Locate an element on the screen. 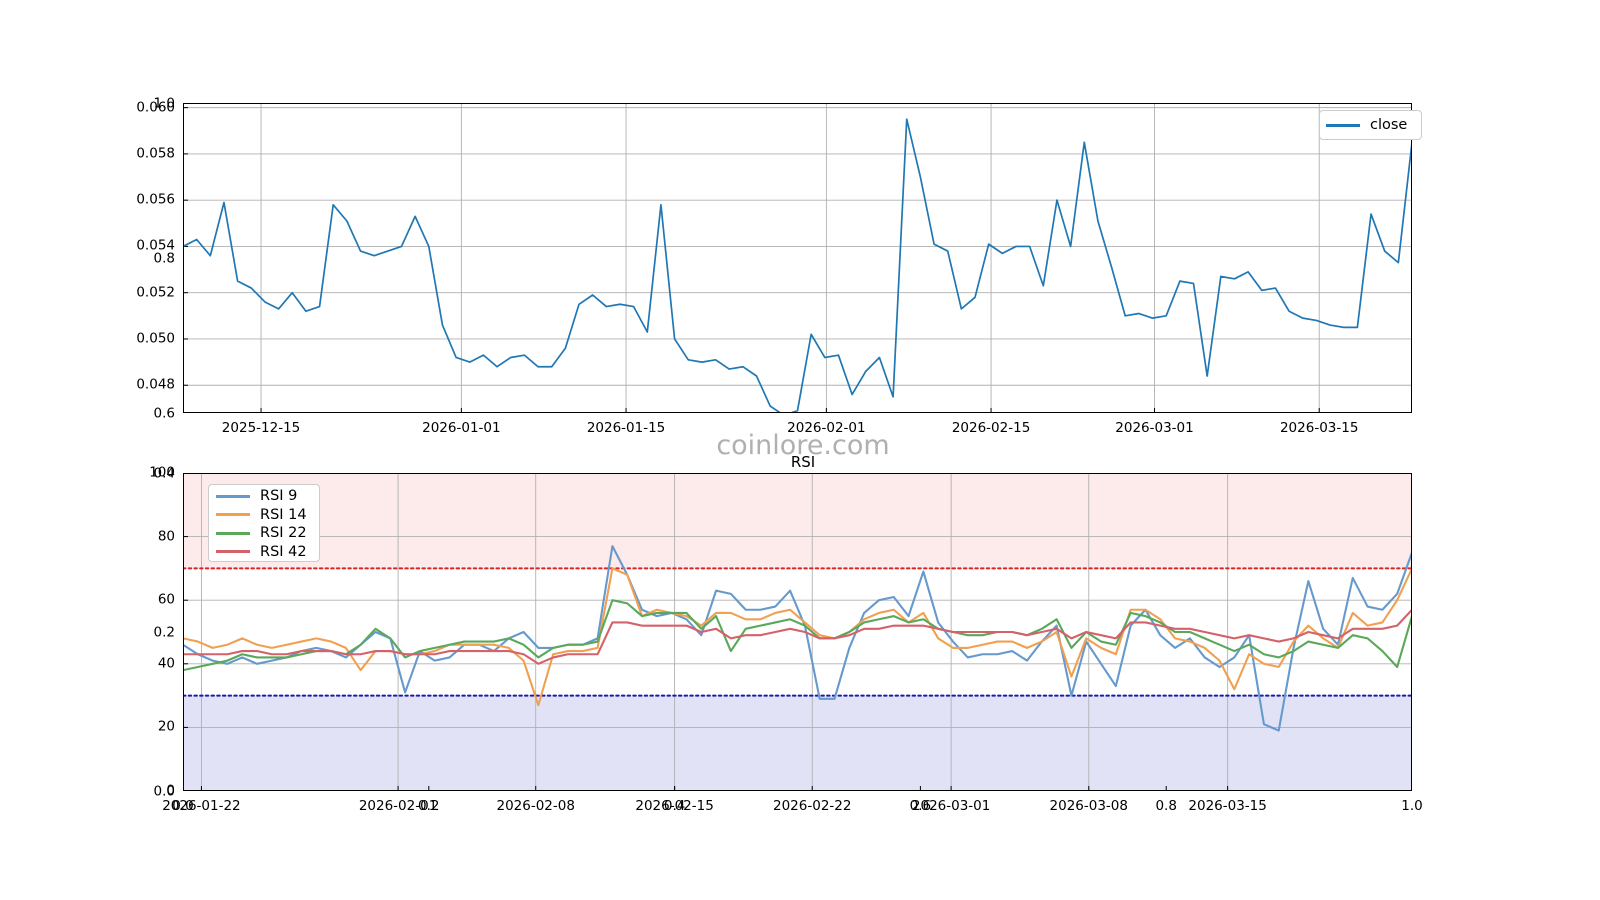 This screenshot has width=1600, height=900. rsi-x-tick-2026-02-08: 2026-02-08 is located at coordinates (535, 806).